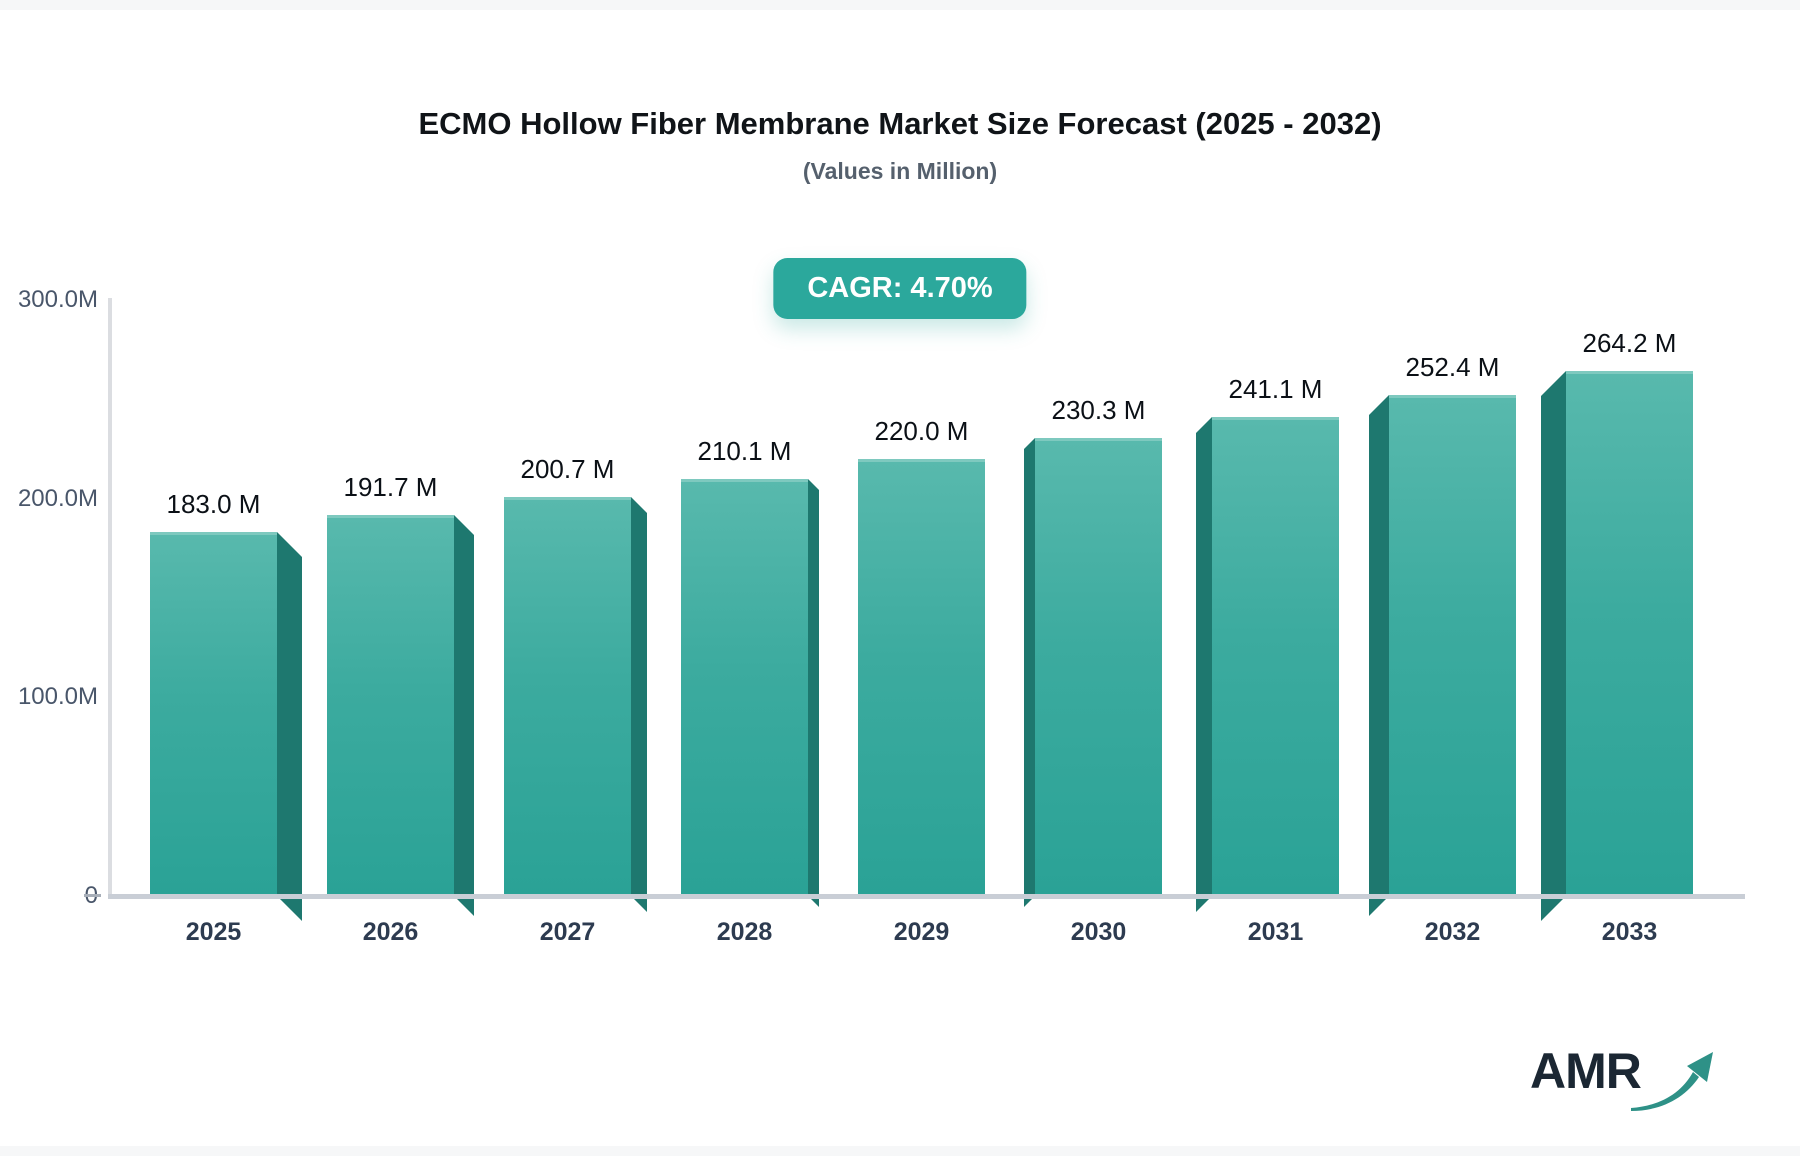 The image size is (1800, 1156). What do you see at coordinates (464, 715) in the screenshot?
I see `bar-side-face-2026` at bounding box center [464, 715].